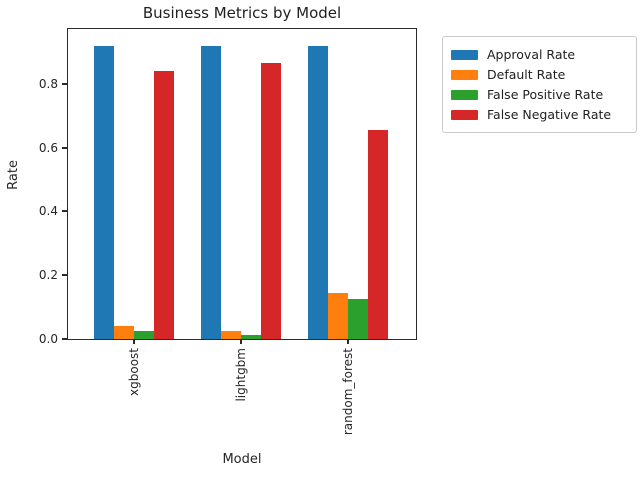 This screenshot has height=483, width=642. What do you see at coordinates (144, 335) in the screenshot?
I see `bar-xgboost-false-positive-rate` at bounding box center [144, 335].